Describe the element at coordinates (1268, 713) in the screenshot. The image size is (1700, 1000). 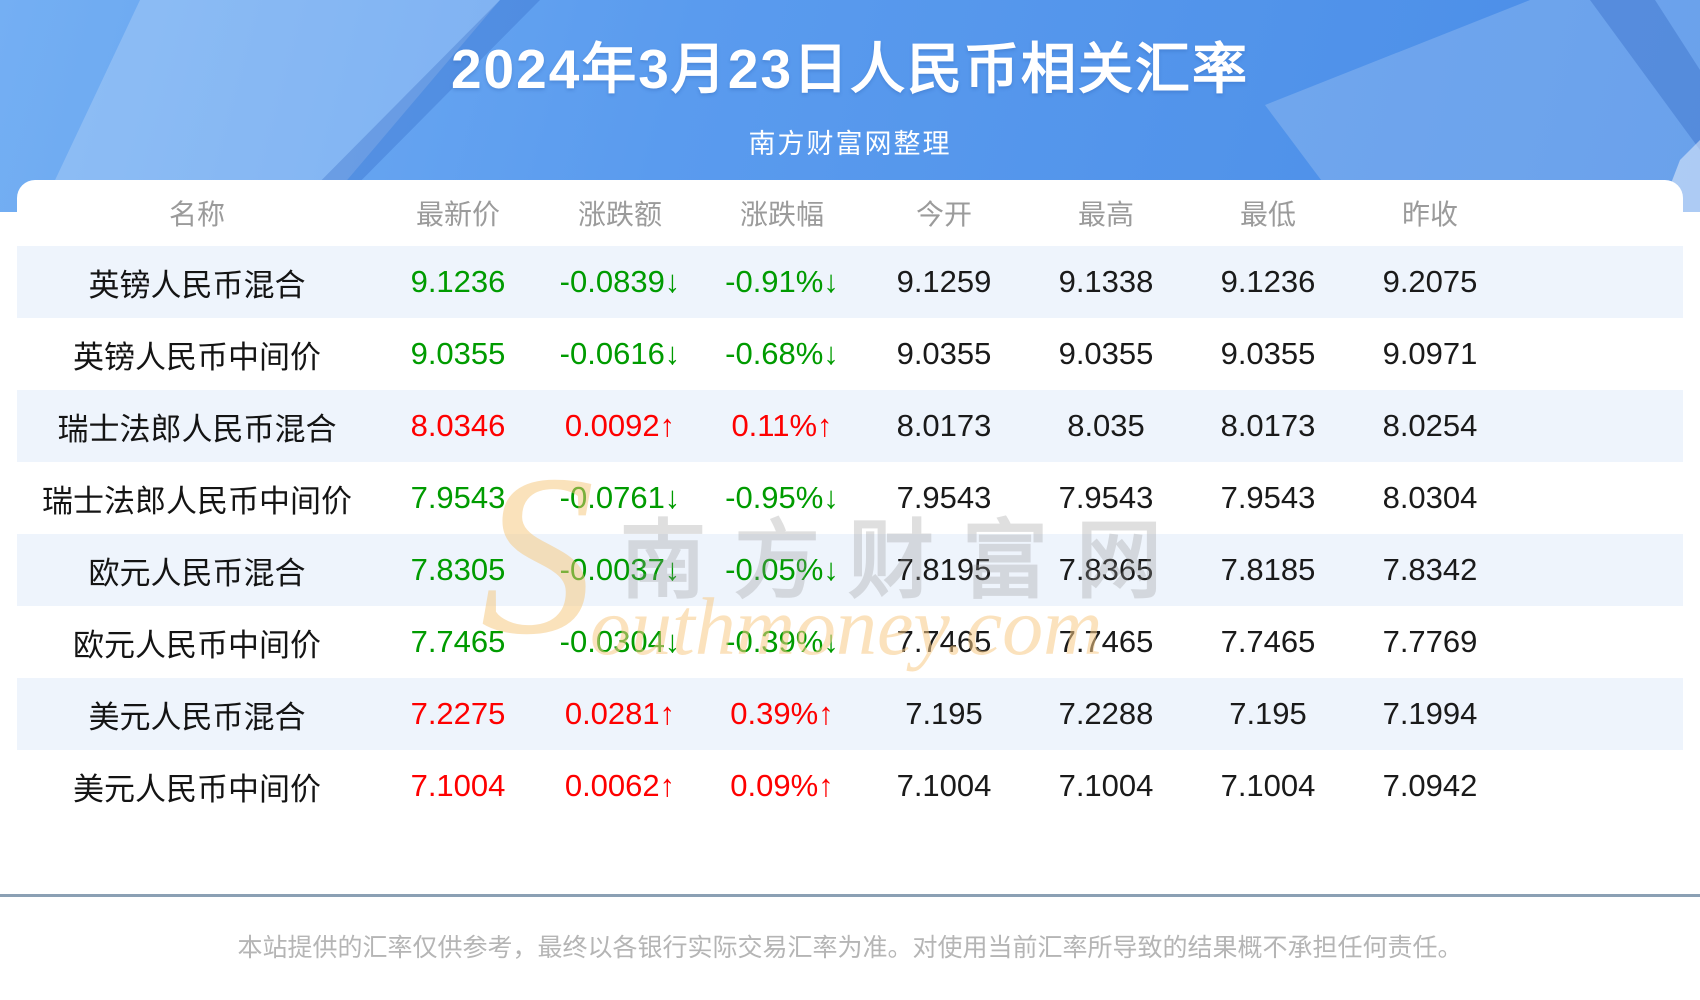
I see `low-price-cell: 7.195` at that location.